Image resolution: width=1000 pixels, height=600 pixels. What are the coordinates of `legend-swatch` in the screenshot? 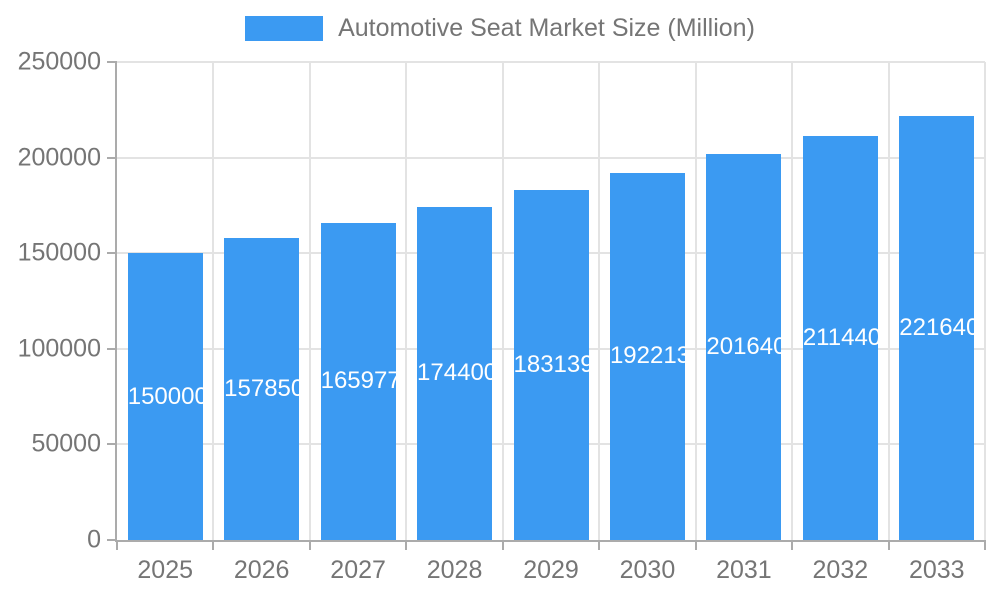 It's located at (284, 28).